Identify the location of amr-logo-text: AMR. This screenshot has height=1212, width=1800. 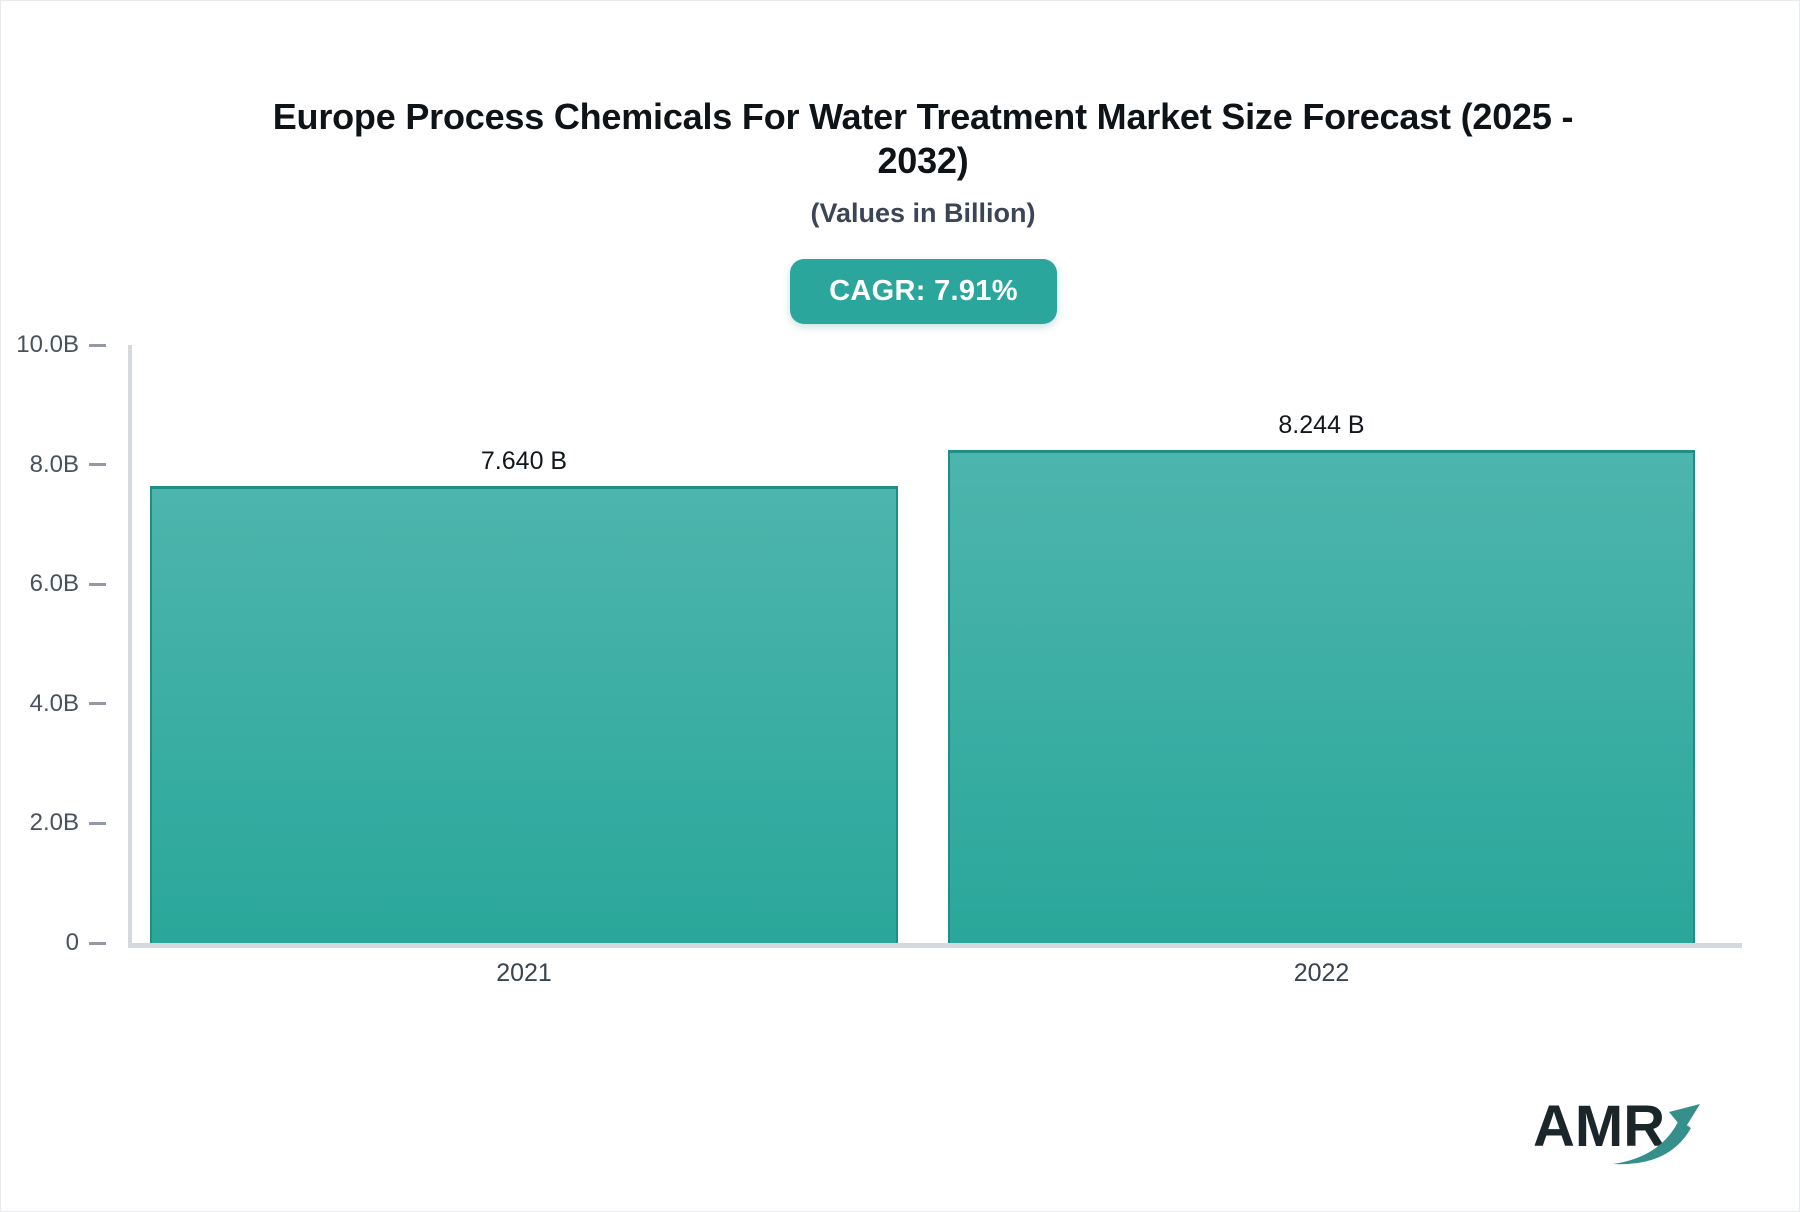
(1599, 1126).